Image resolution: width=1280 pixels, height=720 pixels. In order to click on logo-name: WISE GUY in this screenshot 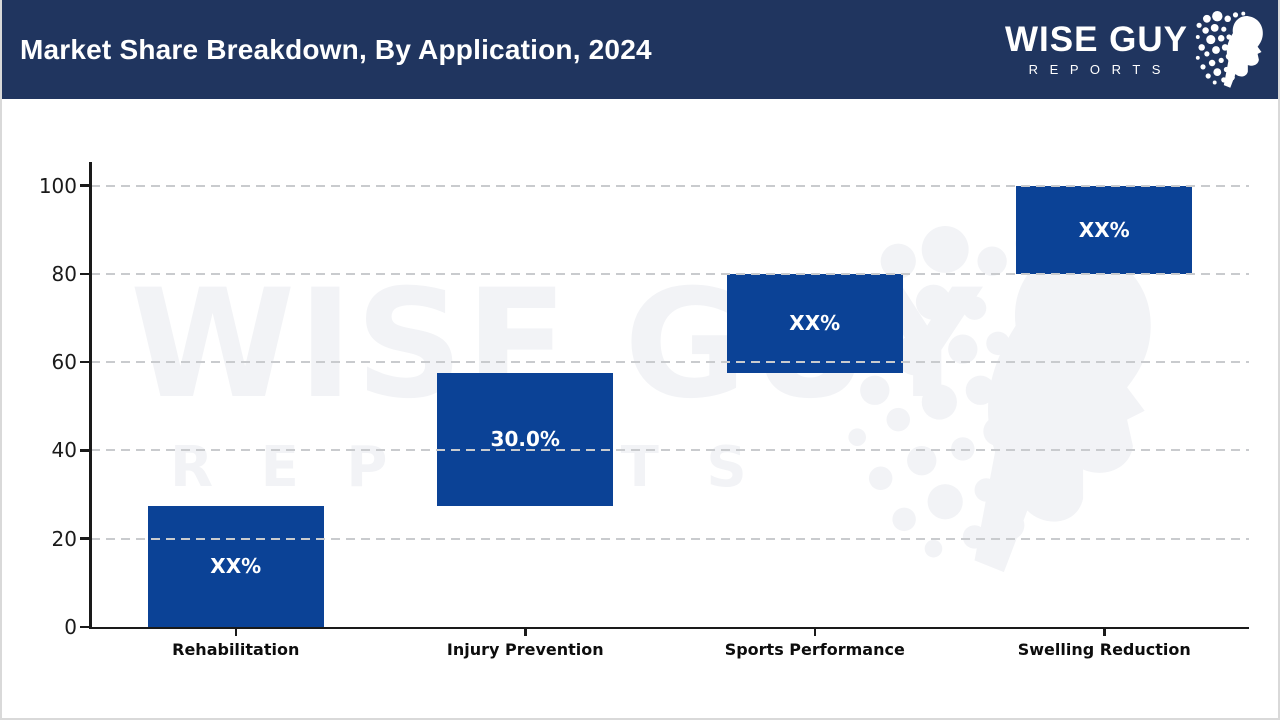, I will do `click(1096, 39)`.